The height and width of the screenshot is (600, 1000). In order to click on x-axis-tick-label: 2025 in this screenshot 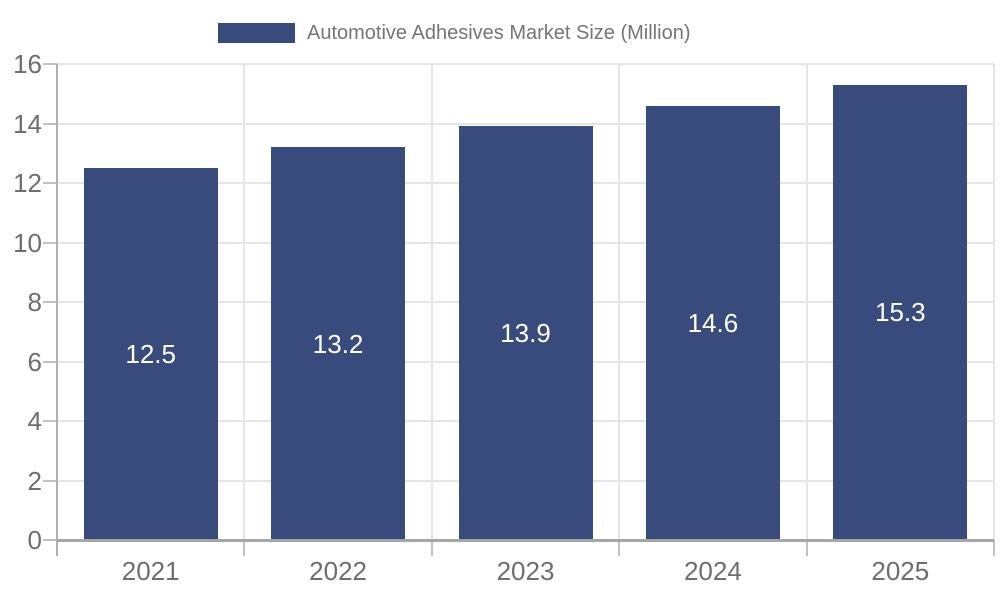, I will do `click(900, 571)`.